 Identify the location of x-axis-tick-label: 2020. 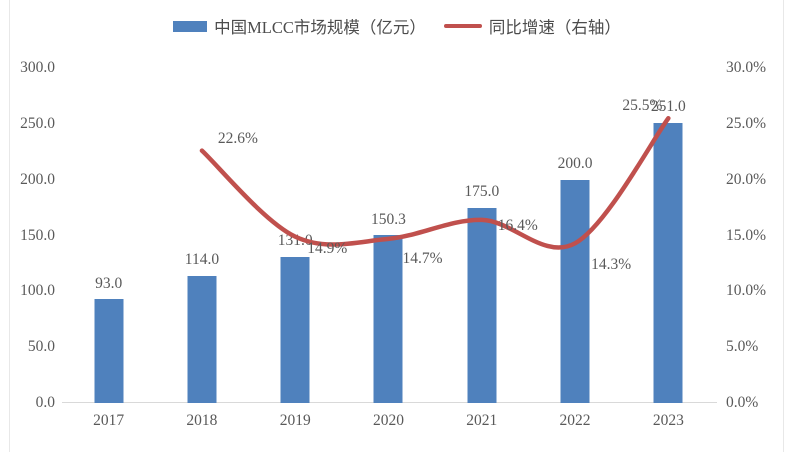
(388, 420).